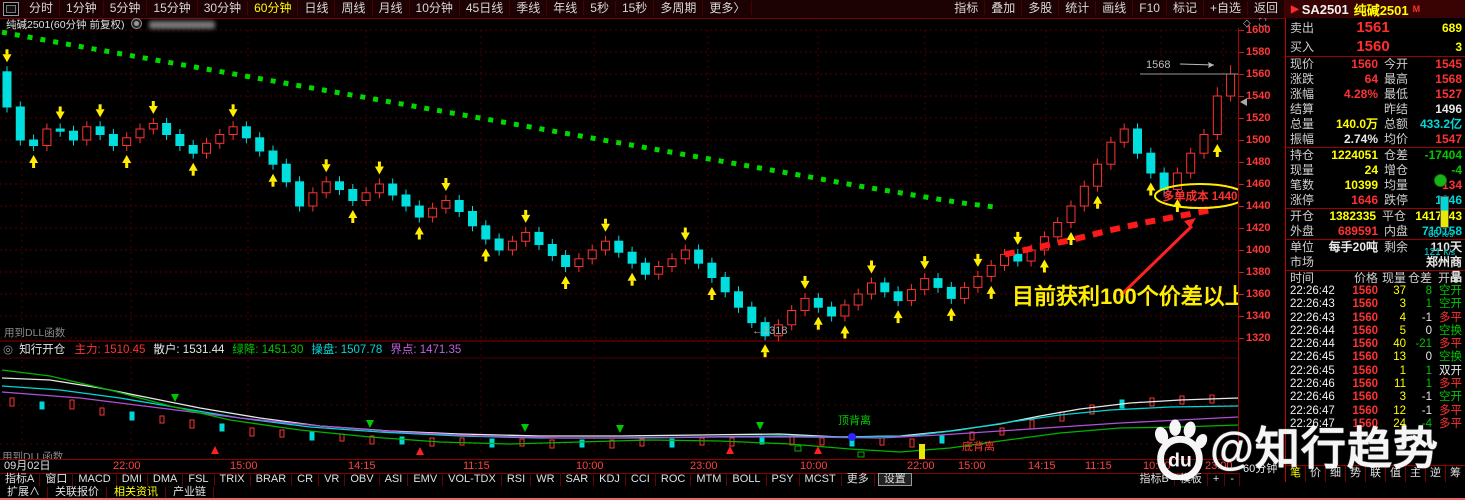 The image size is (1465, 500). I want to click on indicator-tab-设置: 设置, so click(894, 479).